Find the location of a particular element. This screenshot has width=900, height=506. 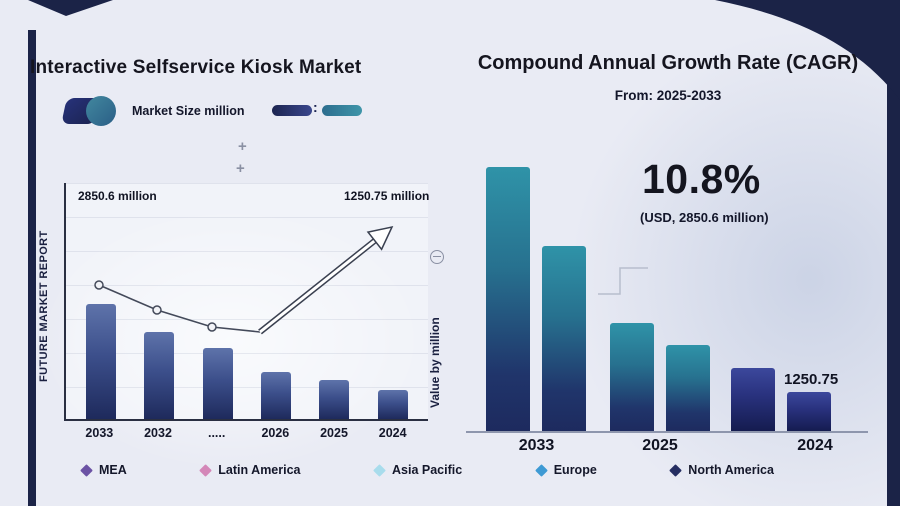

right-chart-baseline is located at coordinates (667, 432).